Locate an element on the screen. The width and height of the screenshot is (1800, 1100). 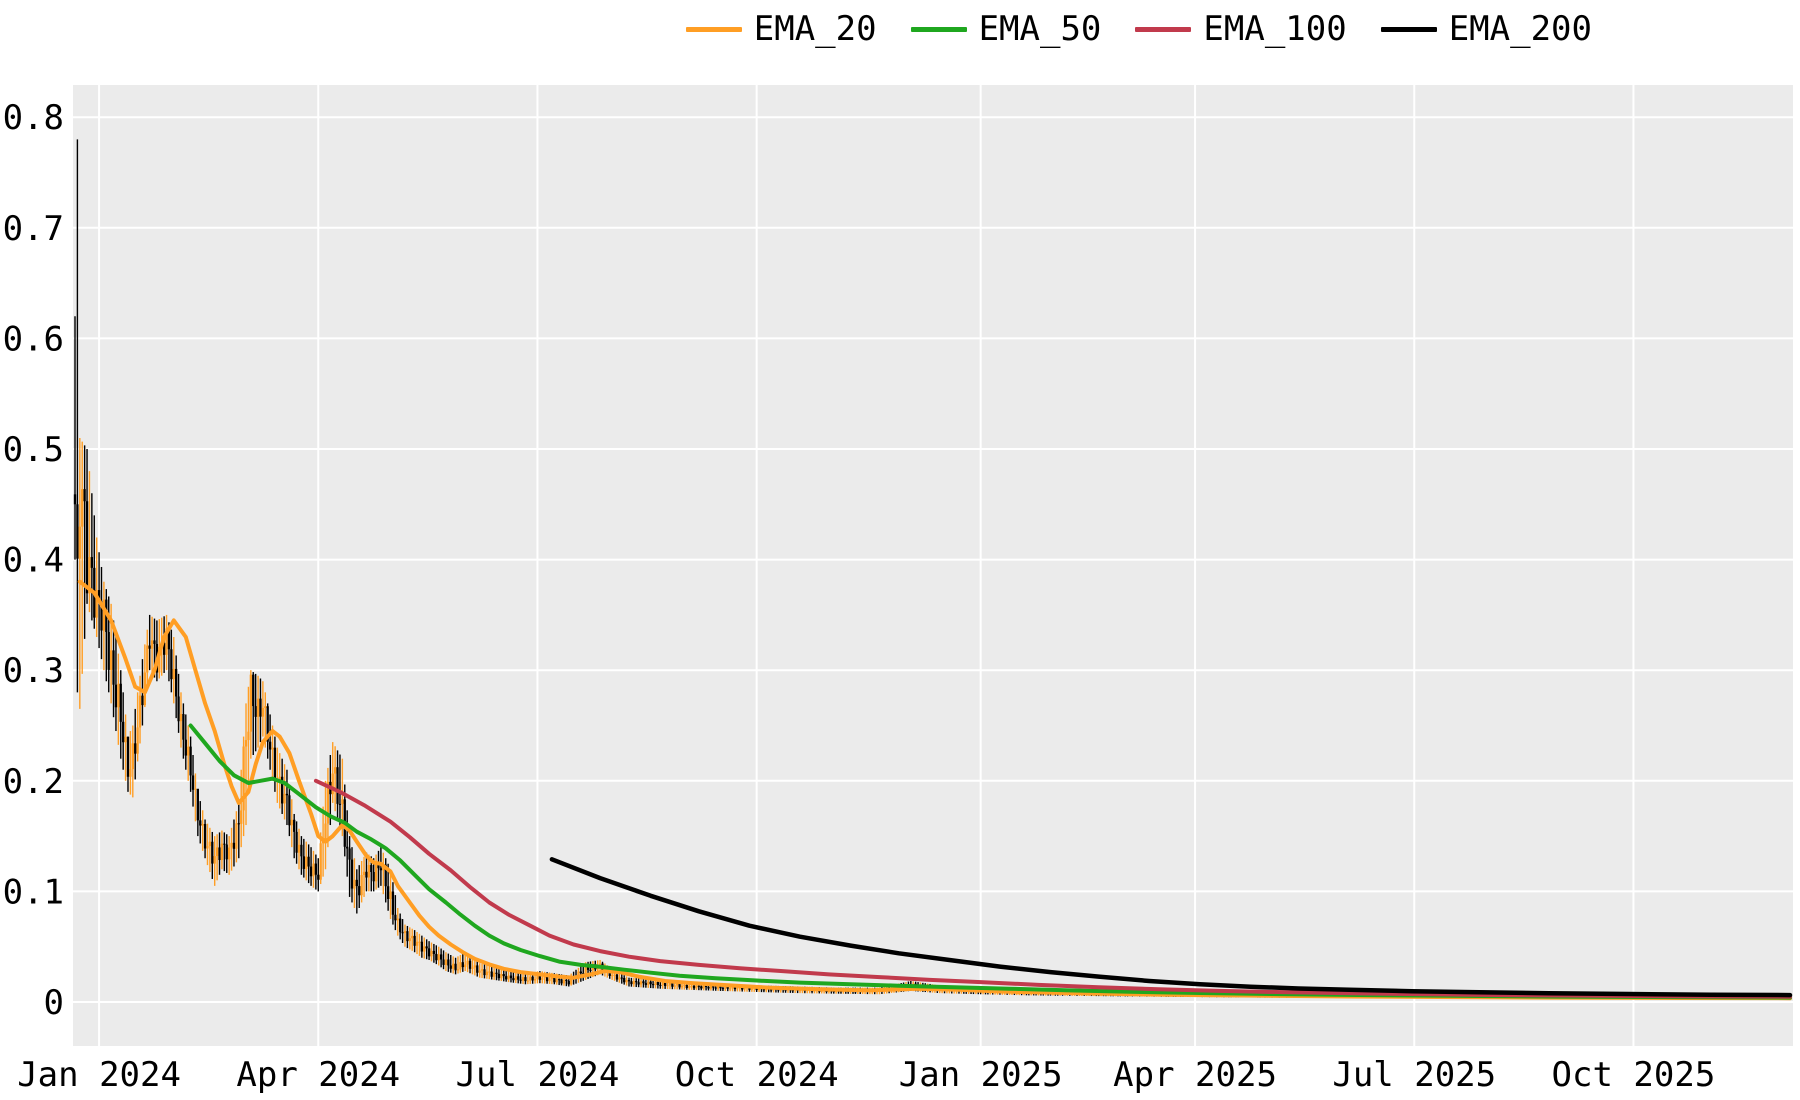
legend-item-ema-50: EMA_50 is located at coordinates (1006, 29).